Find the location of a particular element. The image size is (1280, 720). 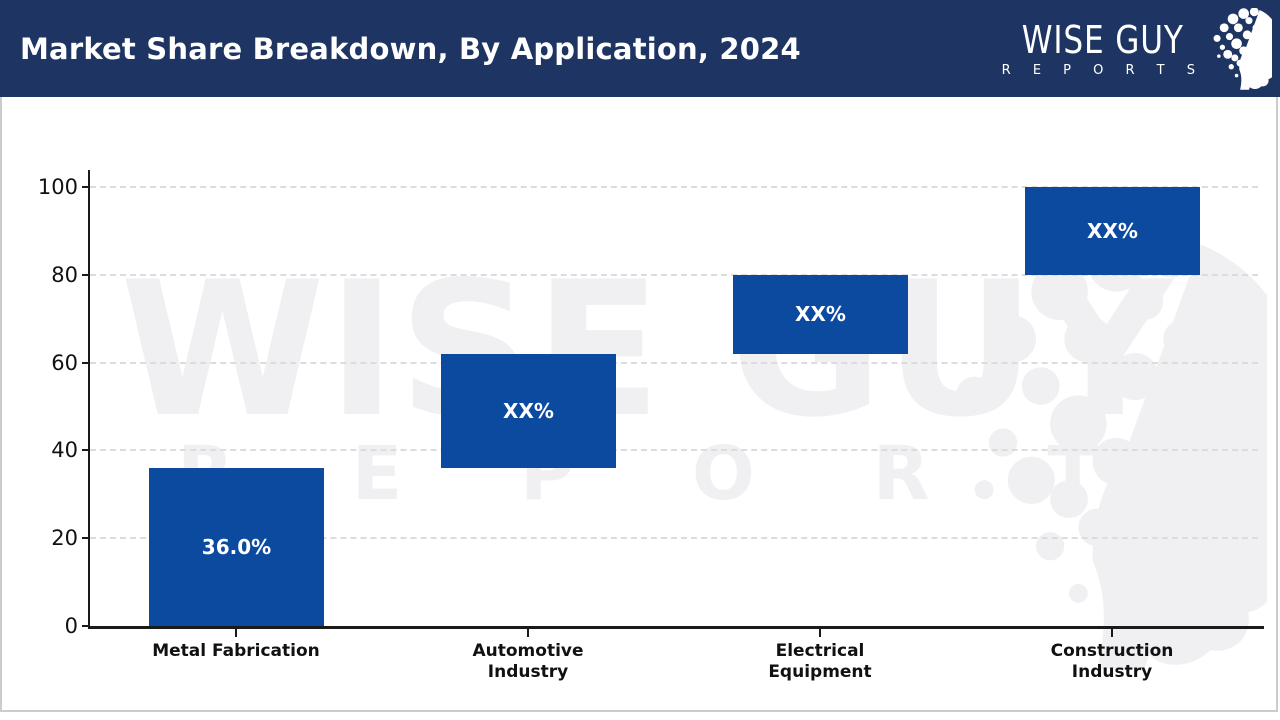

y-tick-label: 0 is located at coordinates (71, 626).